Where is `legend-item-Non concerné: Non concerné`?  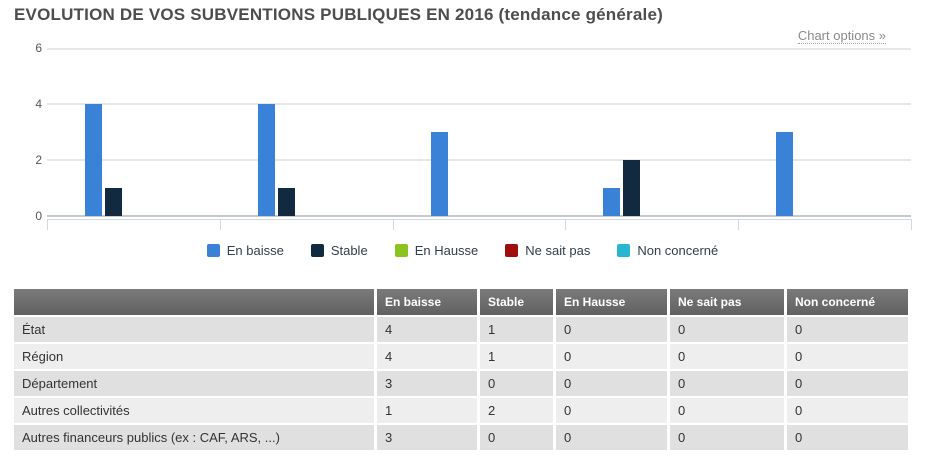 legend-item-Non concerné: Non concerné is located at coordinates (667, 250).